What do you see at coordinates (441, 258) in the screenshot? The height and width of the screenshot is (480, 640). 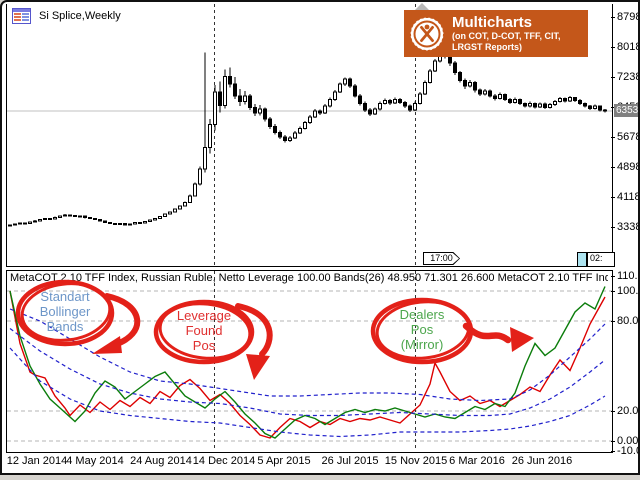 I see `time-tag-1700: 17:00` at bounding box center [441, 258].